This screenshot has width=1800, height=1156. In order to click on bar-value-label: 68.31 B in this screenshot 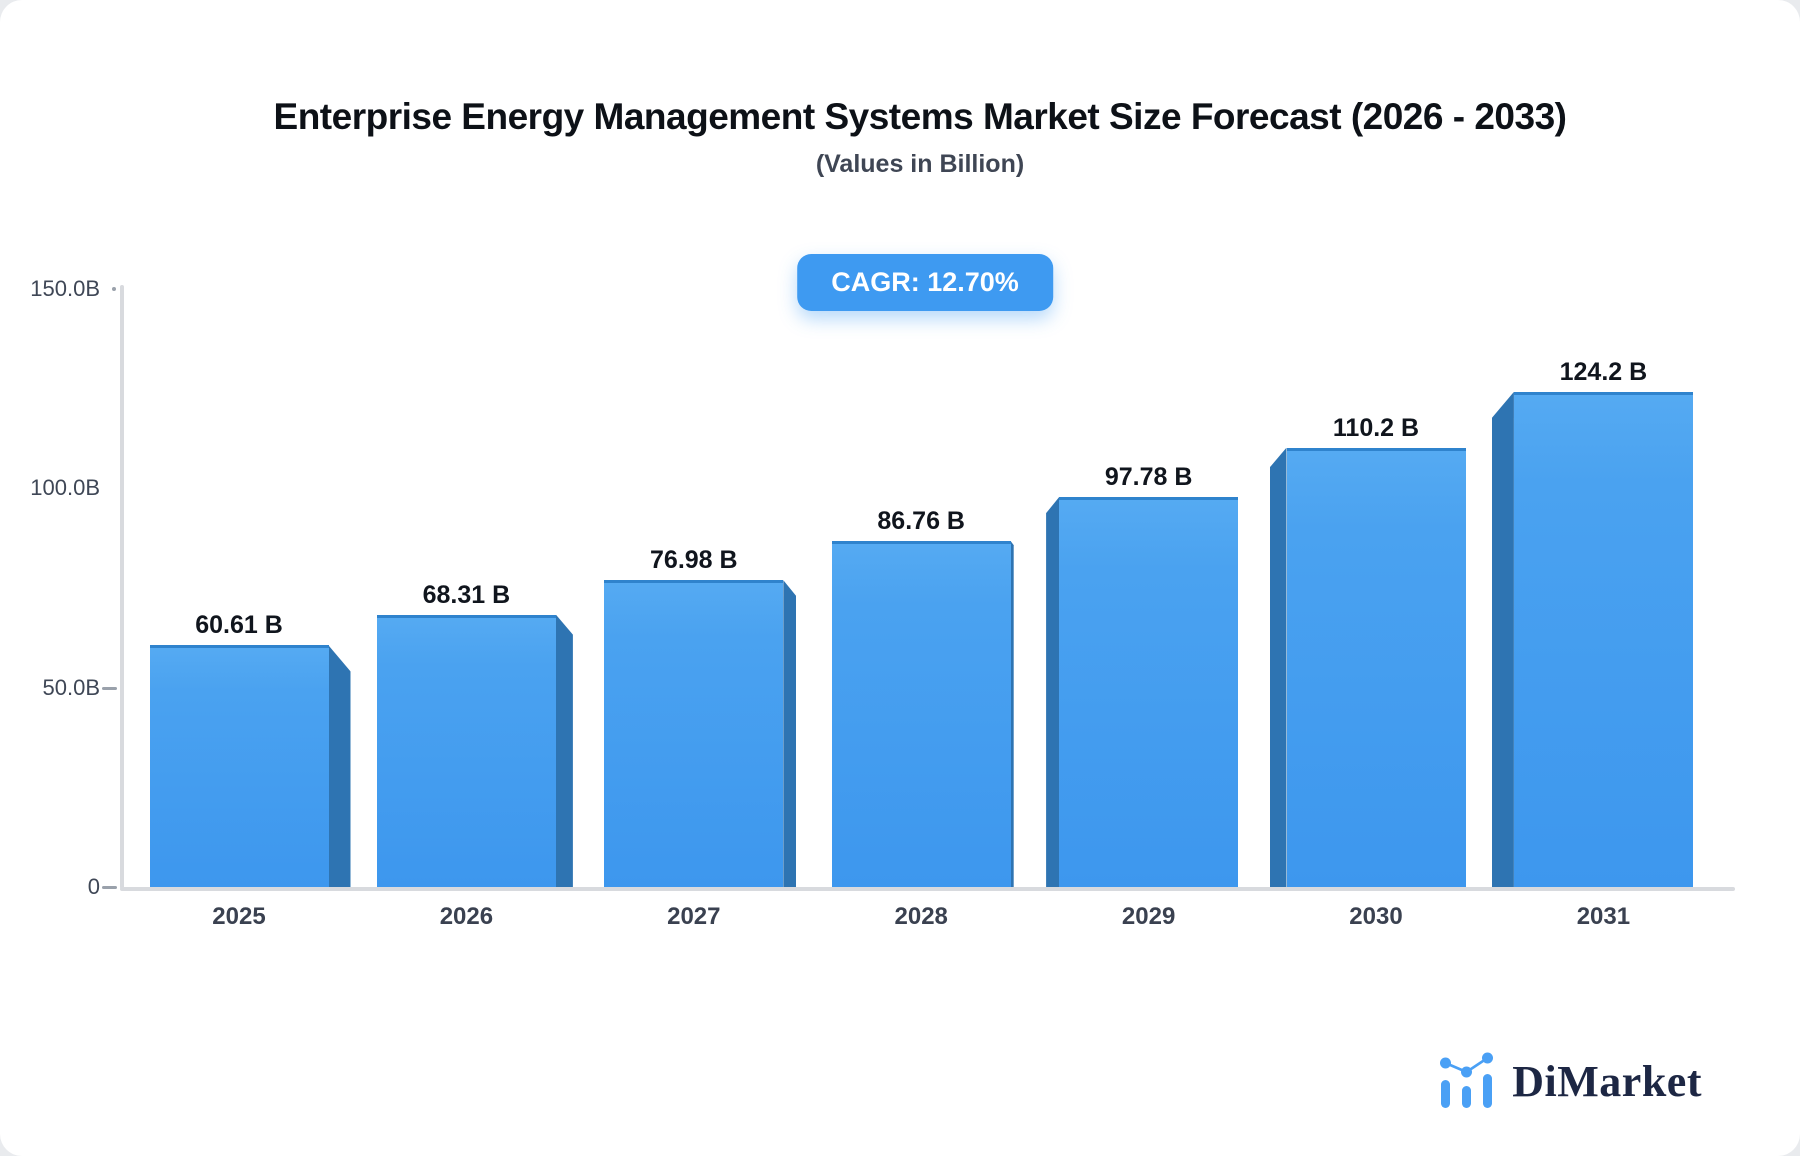, I will do `click(466, 594)`.